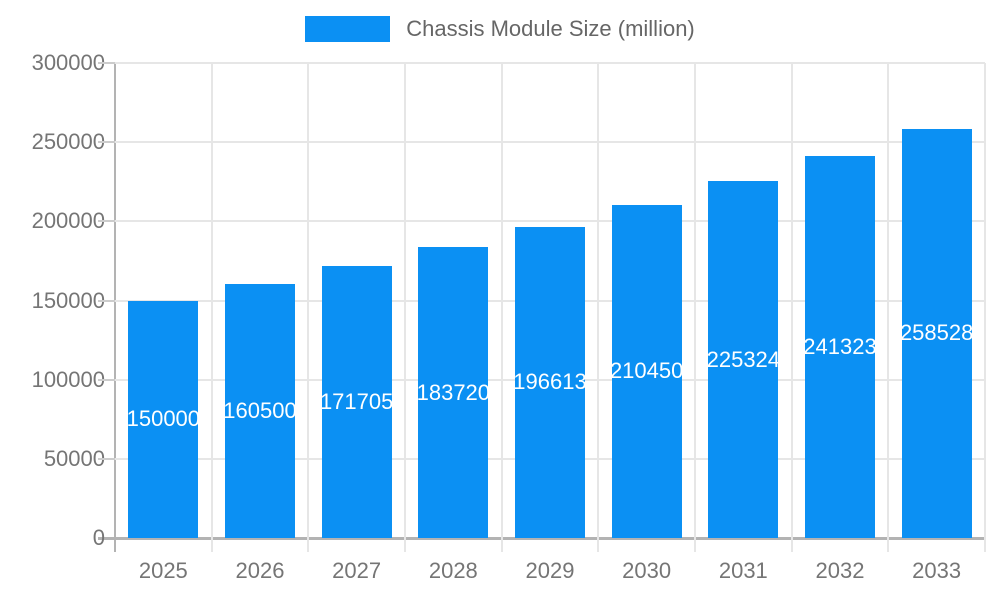 This screenshot has width=1000, height=600. Describe the element at coordinates (68, 62) in the screenshot. I see `y-tick-label: 300000` at that location.